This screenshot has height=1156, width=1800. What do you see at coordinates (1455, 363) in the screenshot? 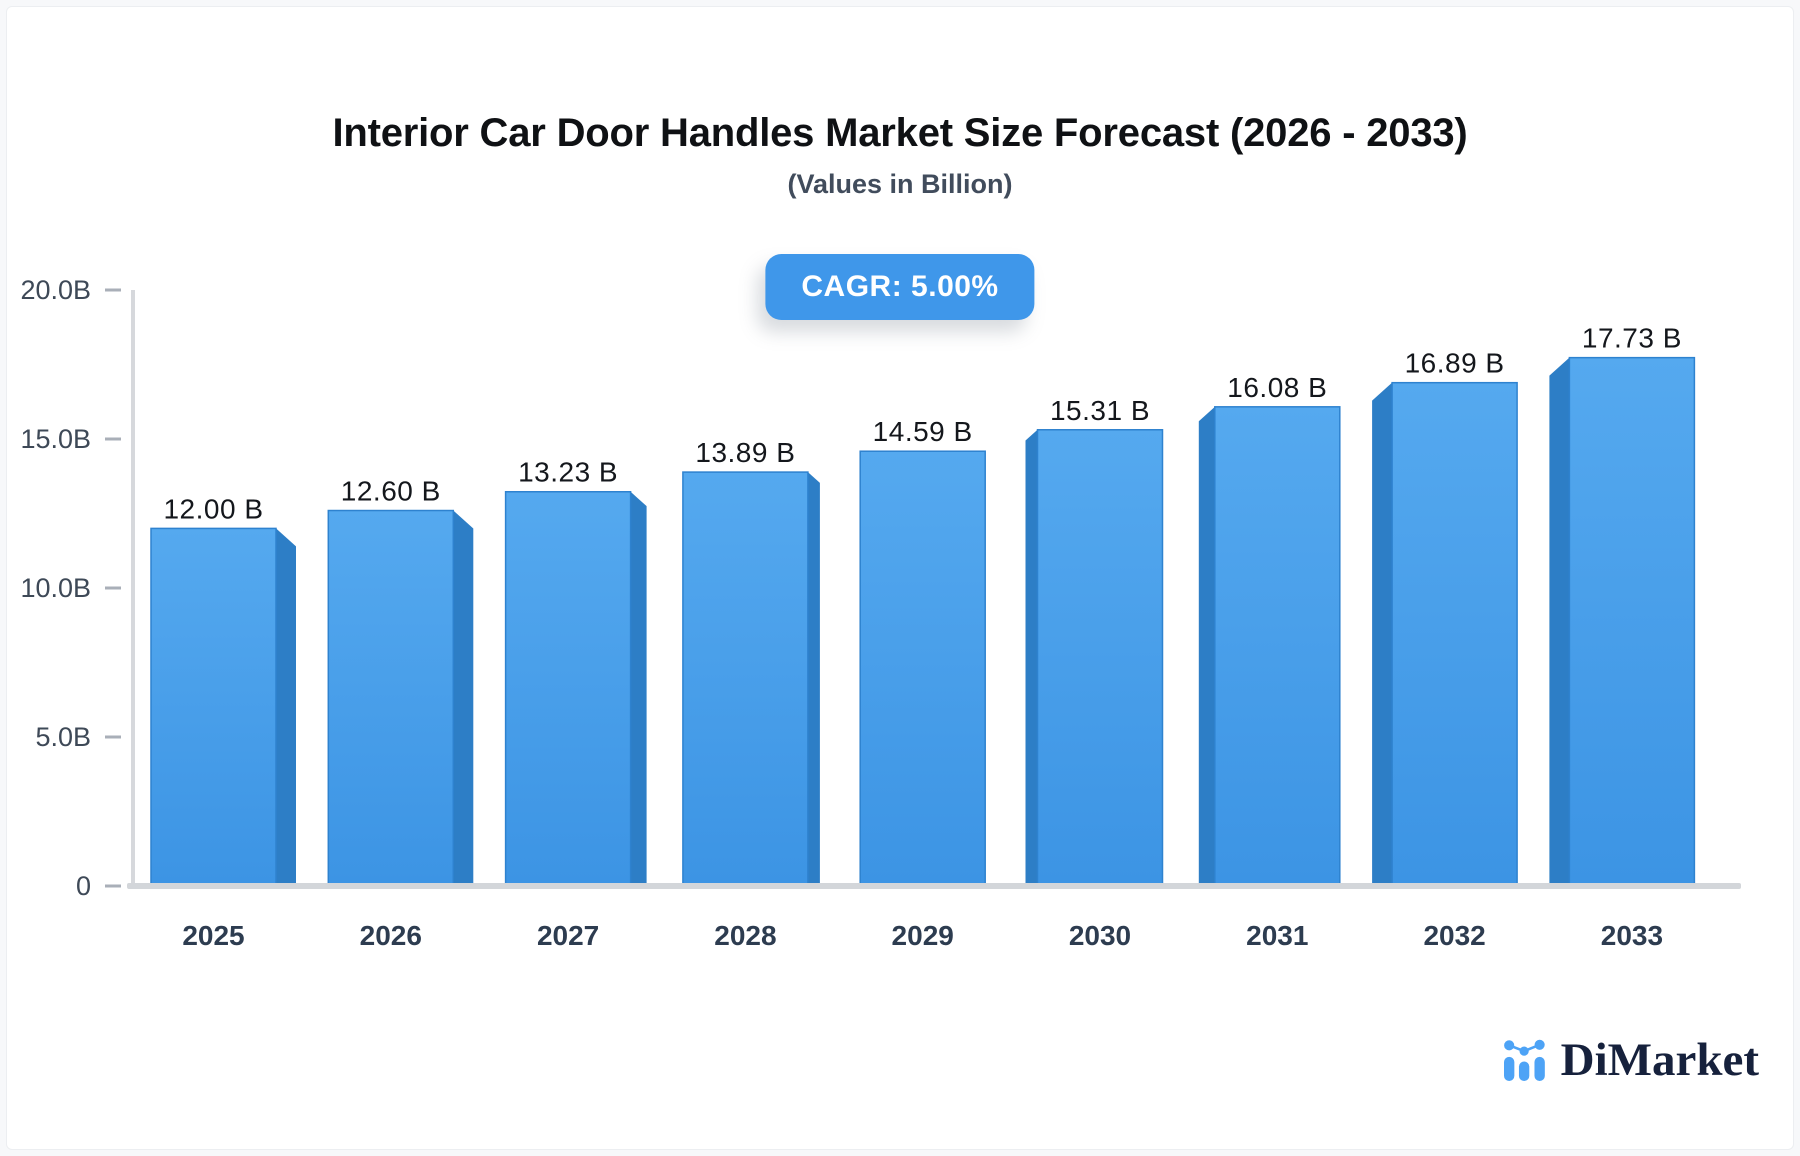
I see `bar-value-label: 16.89 B` at bounding box center [1455, 363].